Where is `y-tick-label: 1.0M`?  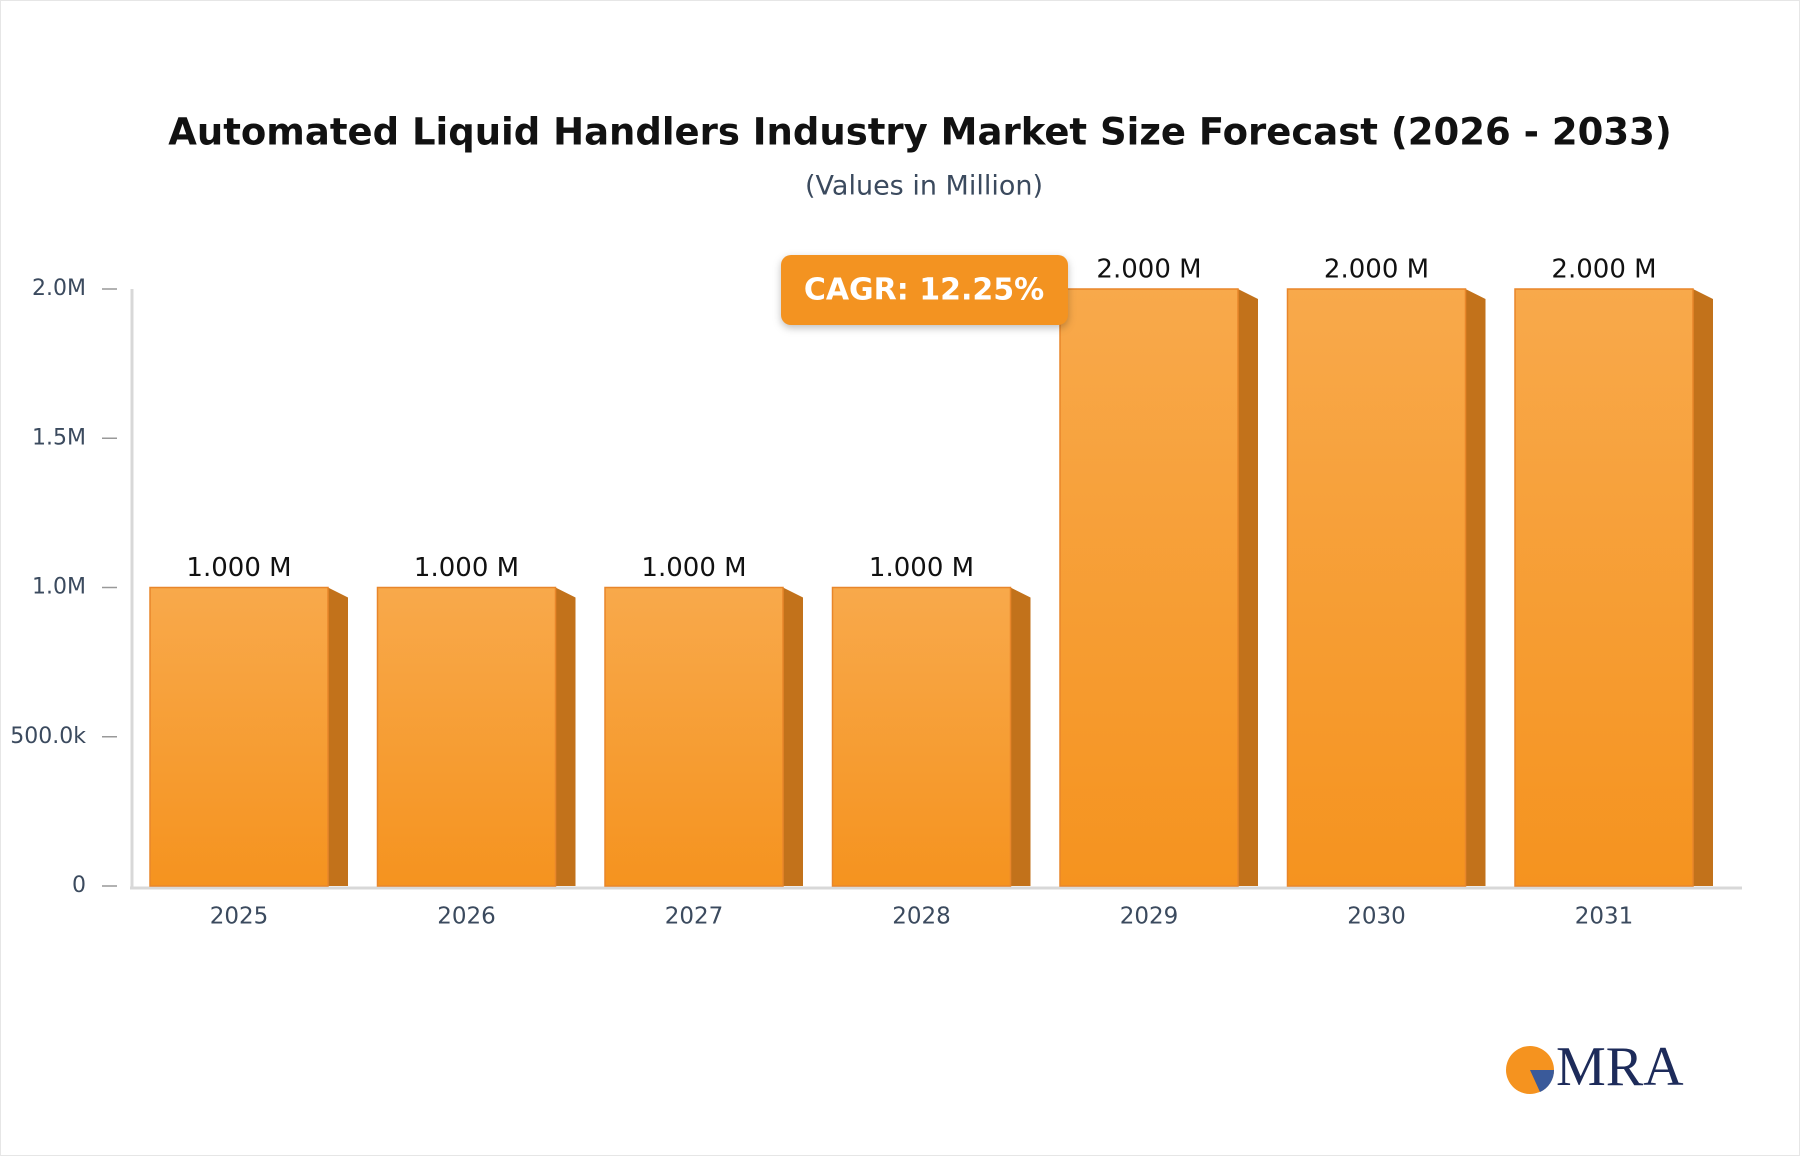
y-tick-label: 1.0M is located at coordinates (59, 587).